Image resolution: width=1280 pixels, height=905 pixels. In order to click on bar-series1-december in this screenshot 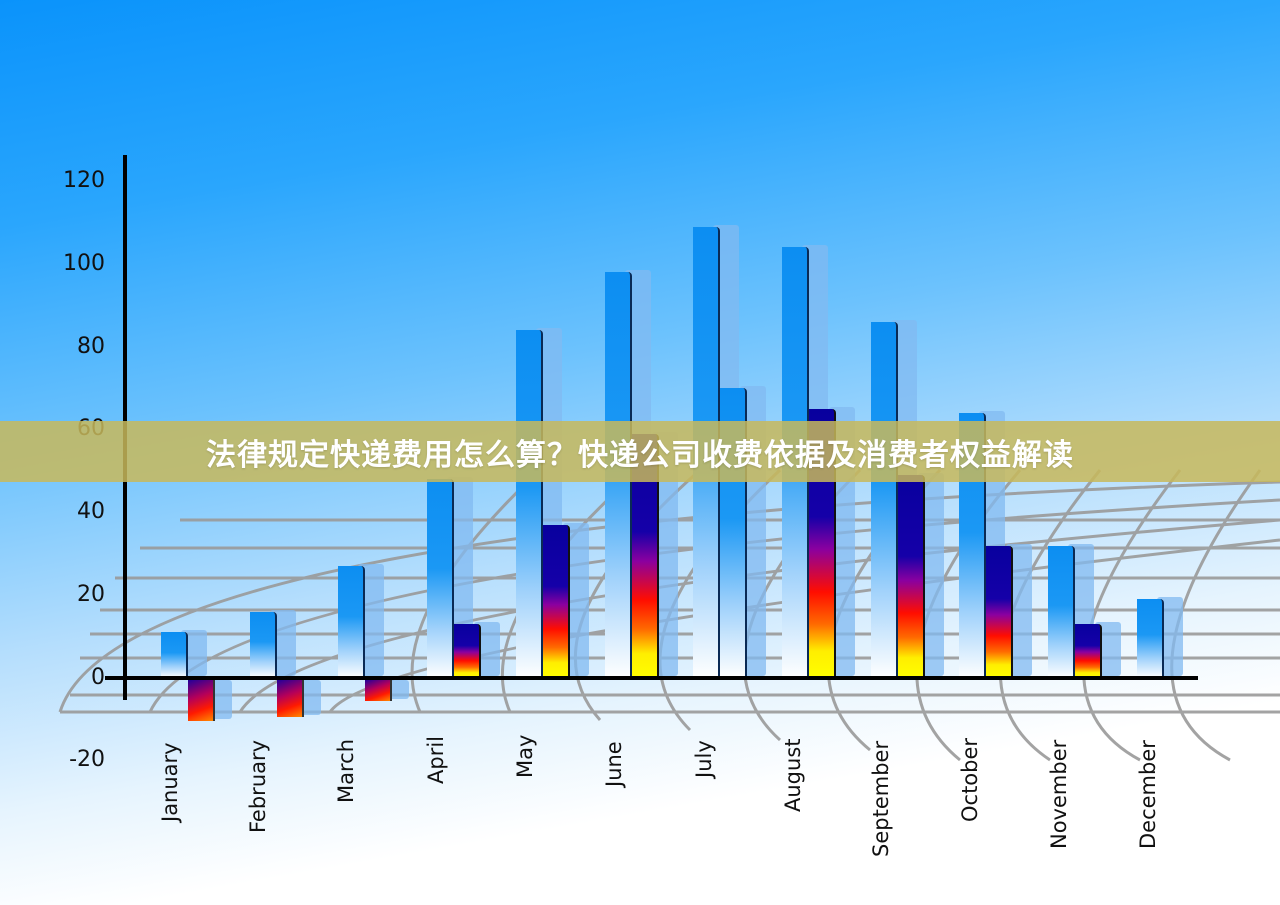, I will do `click(1150, 638)`.